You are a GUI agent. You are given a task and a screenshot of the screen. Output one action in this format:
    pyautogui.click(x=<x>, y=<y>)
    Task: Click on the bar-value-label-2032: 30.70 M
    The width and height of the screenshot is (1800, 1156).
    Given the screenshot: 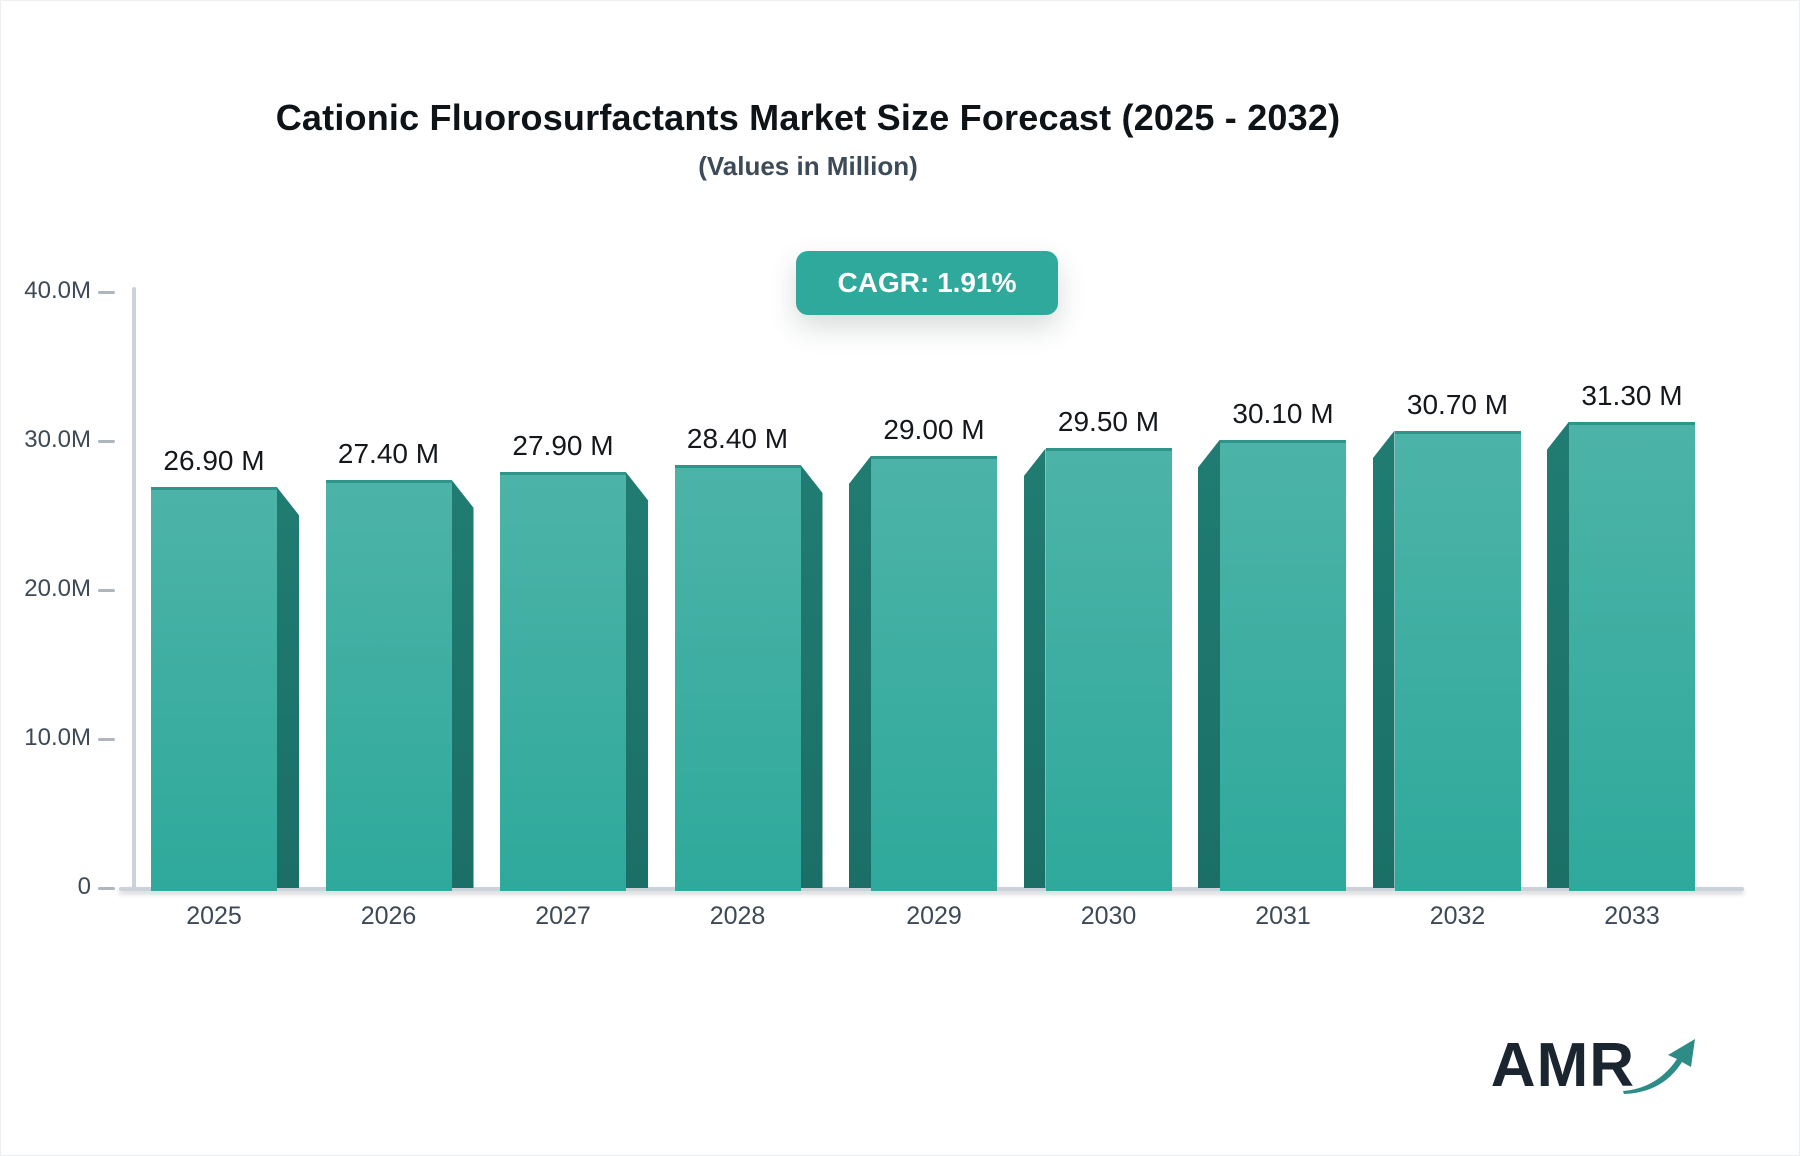 What is the action you would take?
    pyautogui.click(x=1457, y=404)
    